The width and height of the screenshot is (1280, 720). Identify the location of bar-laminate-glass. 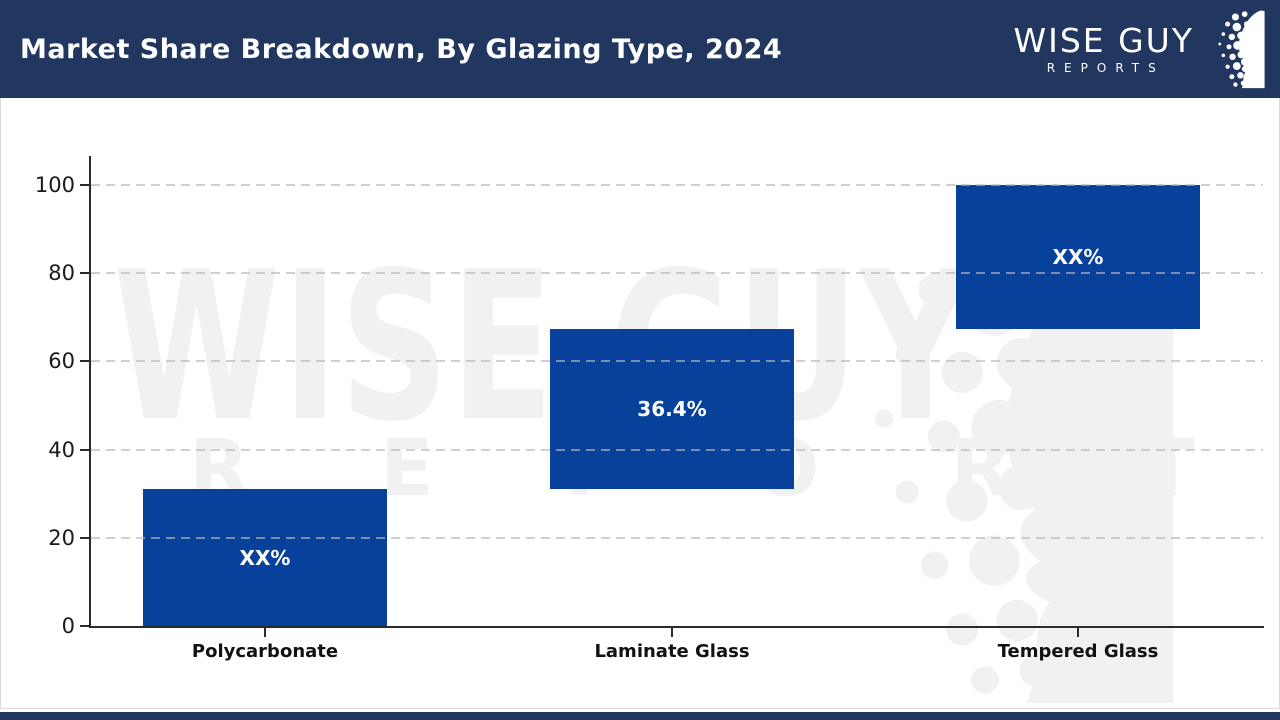
(672, 409).